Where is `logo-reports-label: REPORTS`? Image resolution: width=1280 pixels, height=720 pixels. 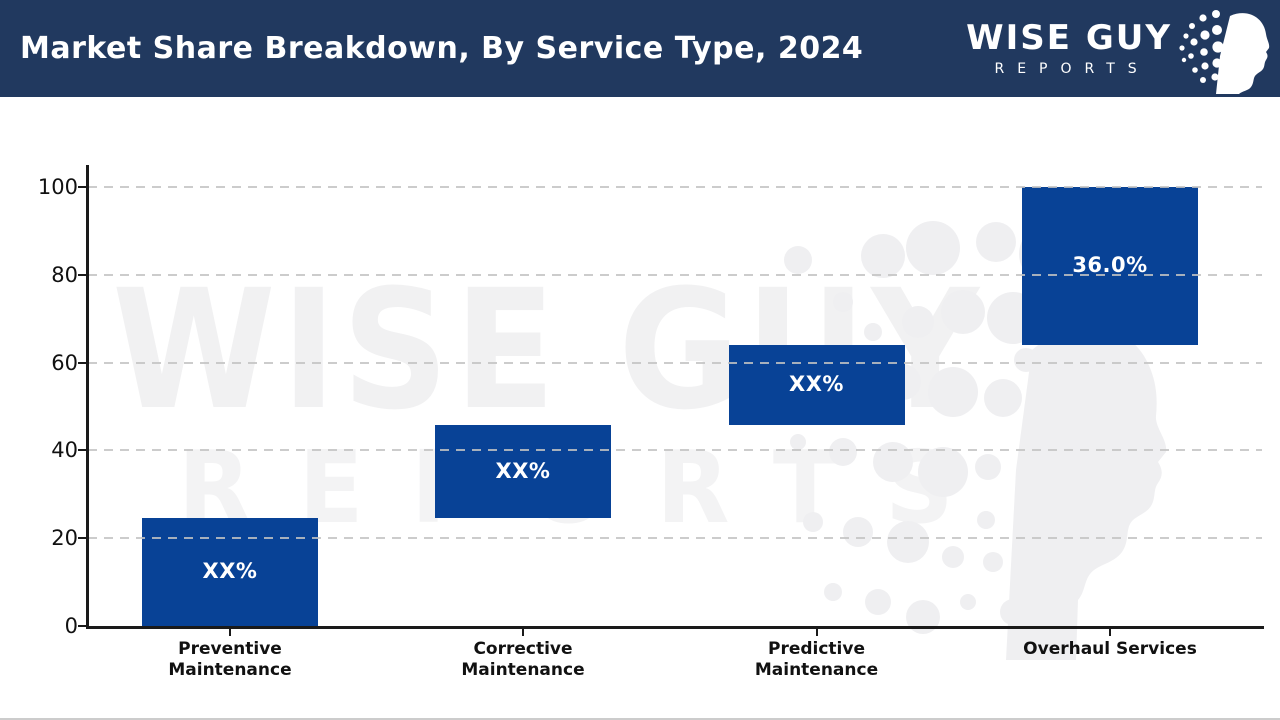
logo-reports-label: REPORTS is located at coordinates (1072, 69).